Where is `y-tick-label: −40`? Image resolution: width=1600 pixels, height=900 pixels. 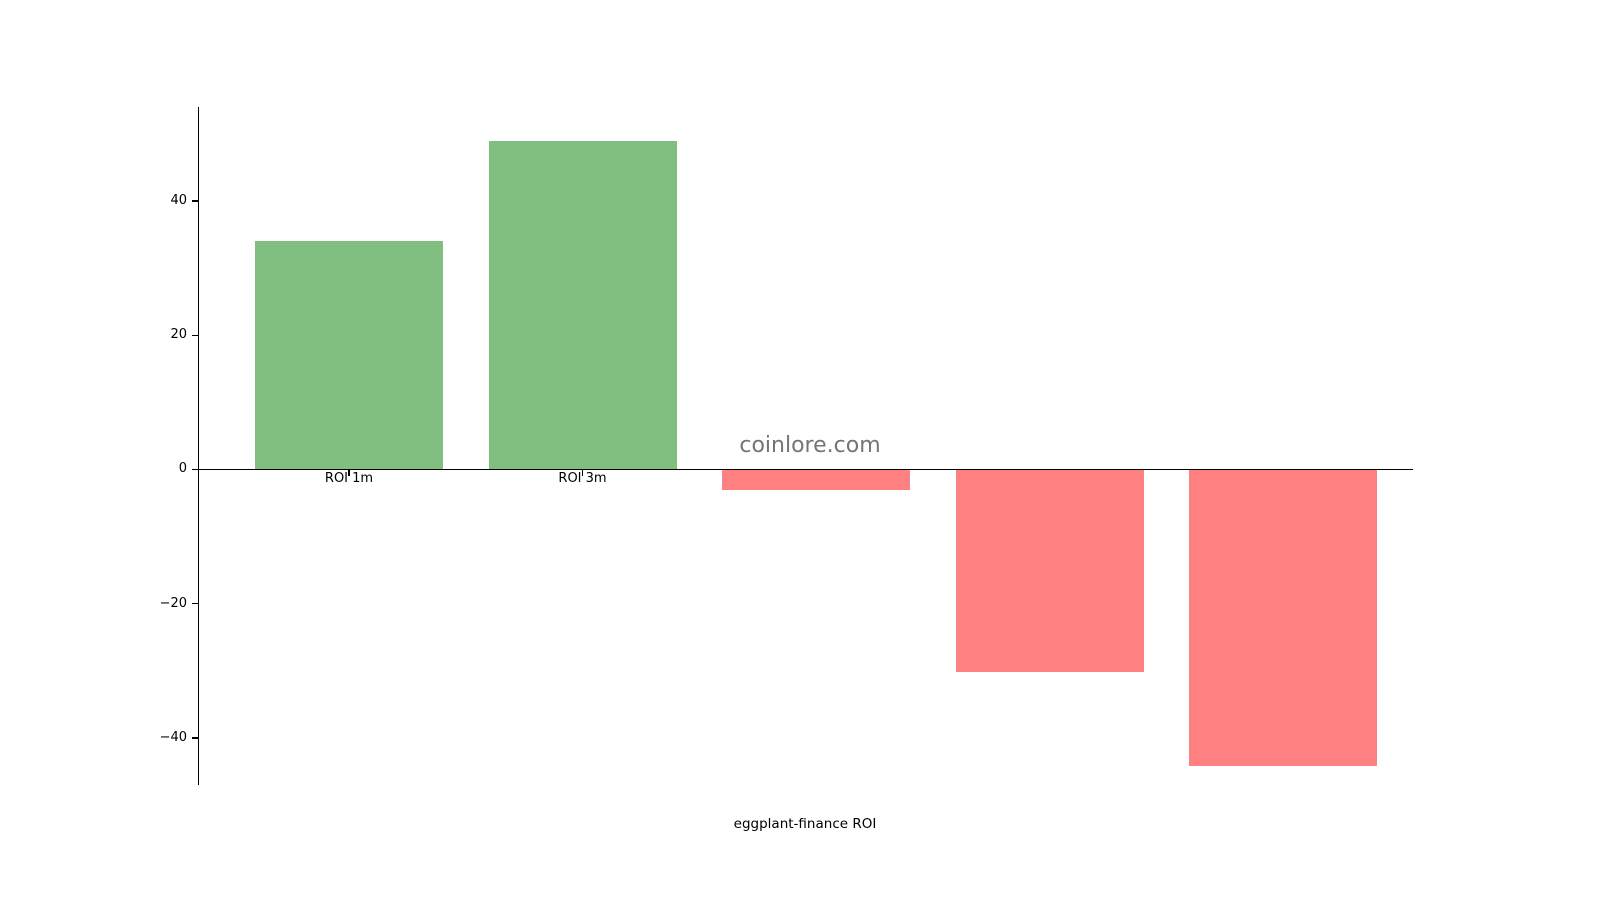
y-tick-label: −40 is located at coordinates (173, 737).